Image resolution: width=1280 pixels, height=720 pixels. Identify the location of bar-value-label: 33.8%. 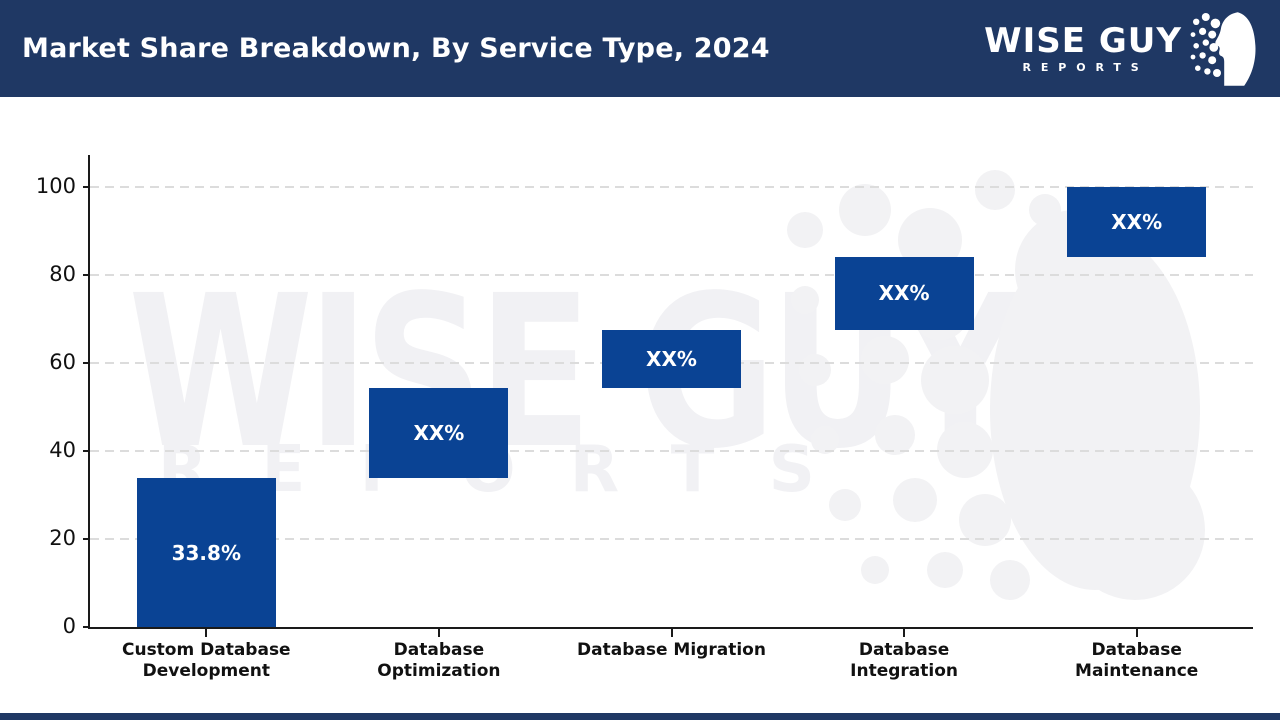
(206, 552).